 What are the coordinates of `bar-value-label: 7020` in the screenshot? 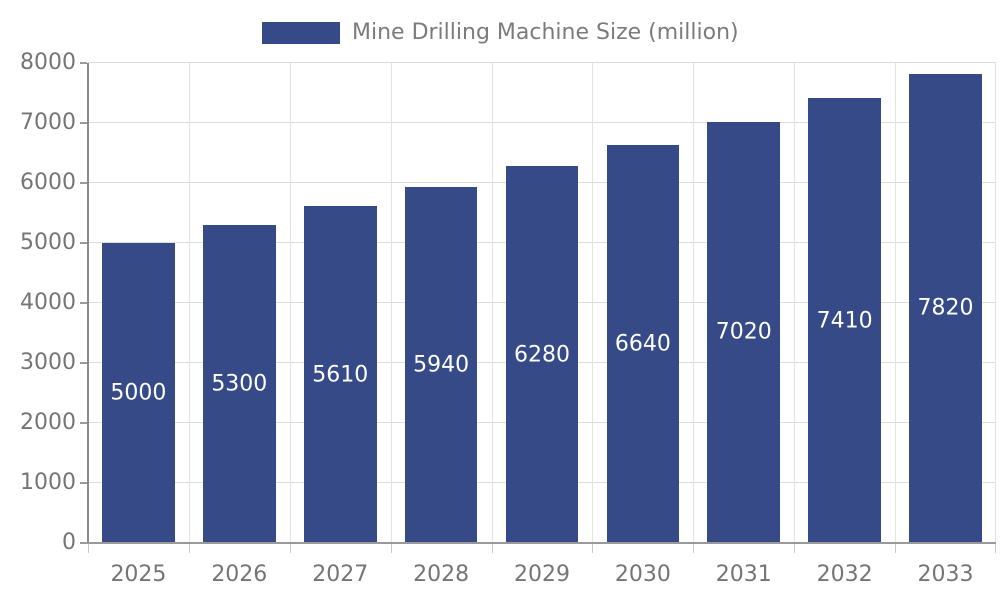 It's located at (743, 332).